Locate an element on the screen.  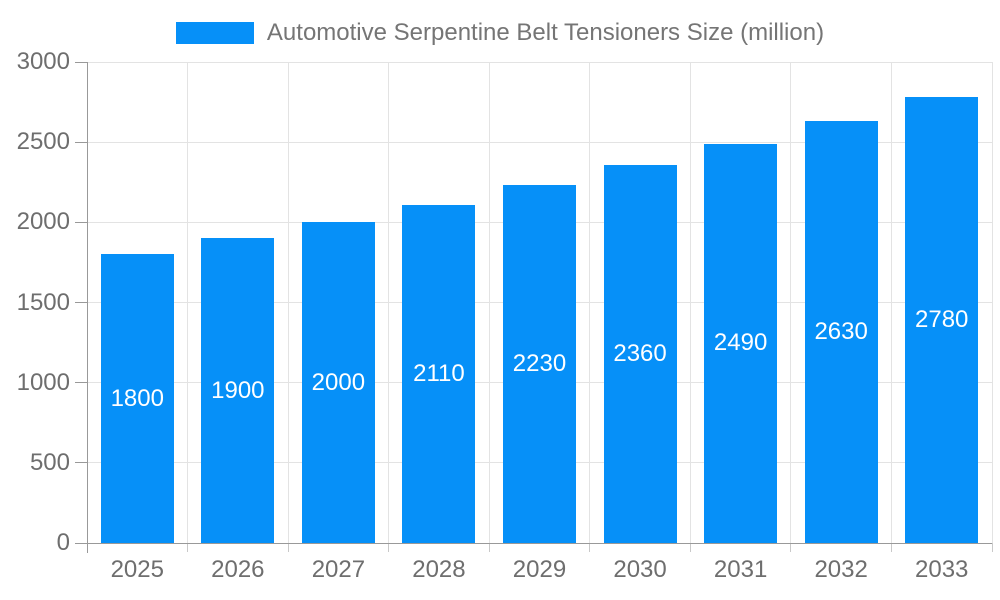
bar-value-label: 1900 is located at coordinates (238, 390).